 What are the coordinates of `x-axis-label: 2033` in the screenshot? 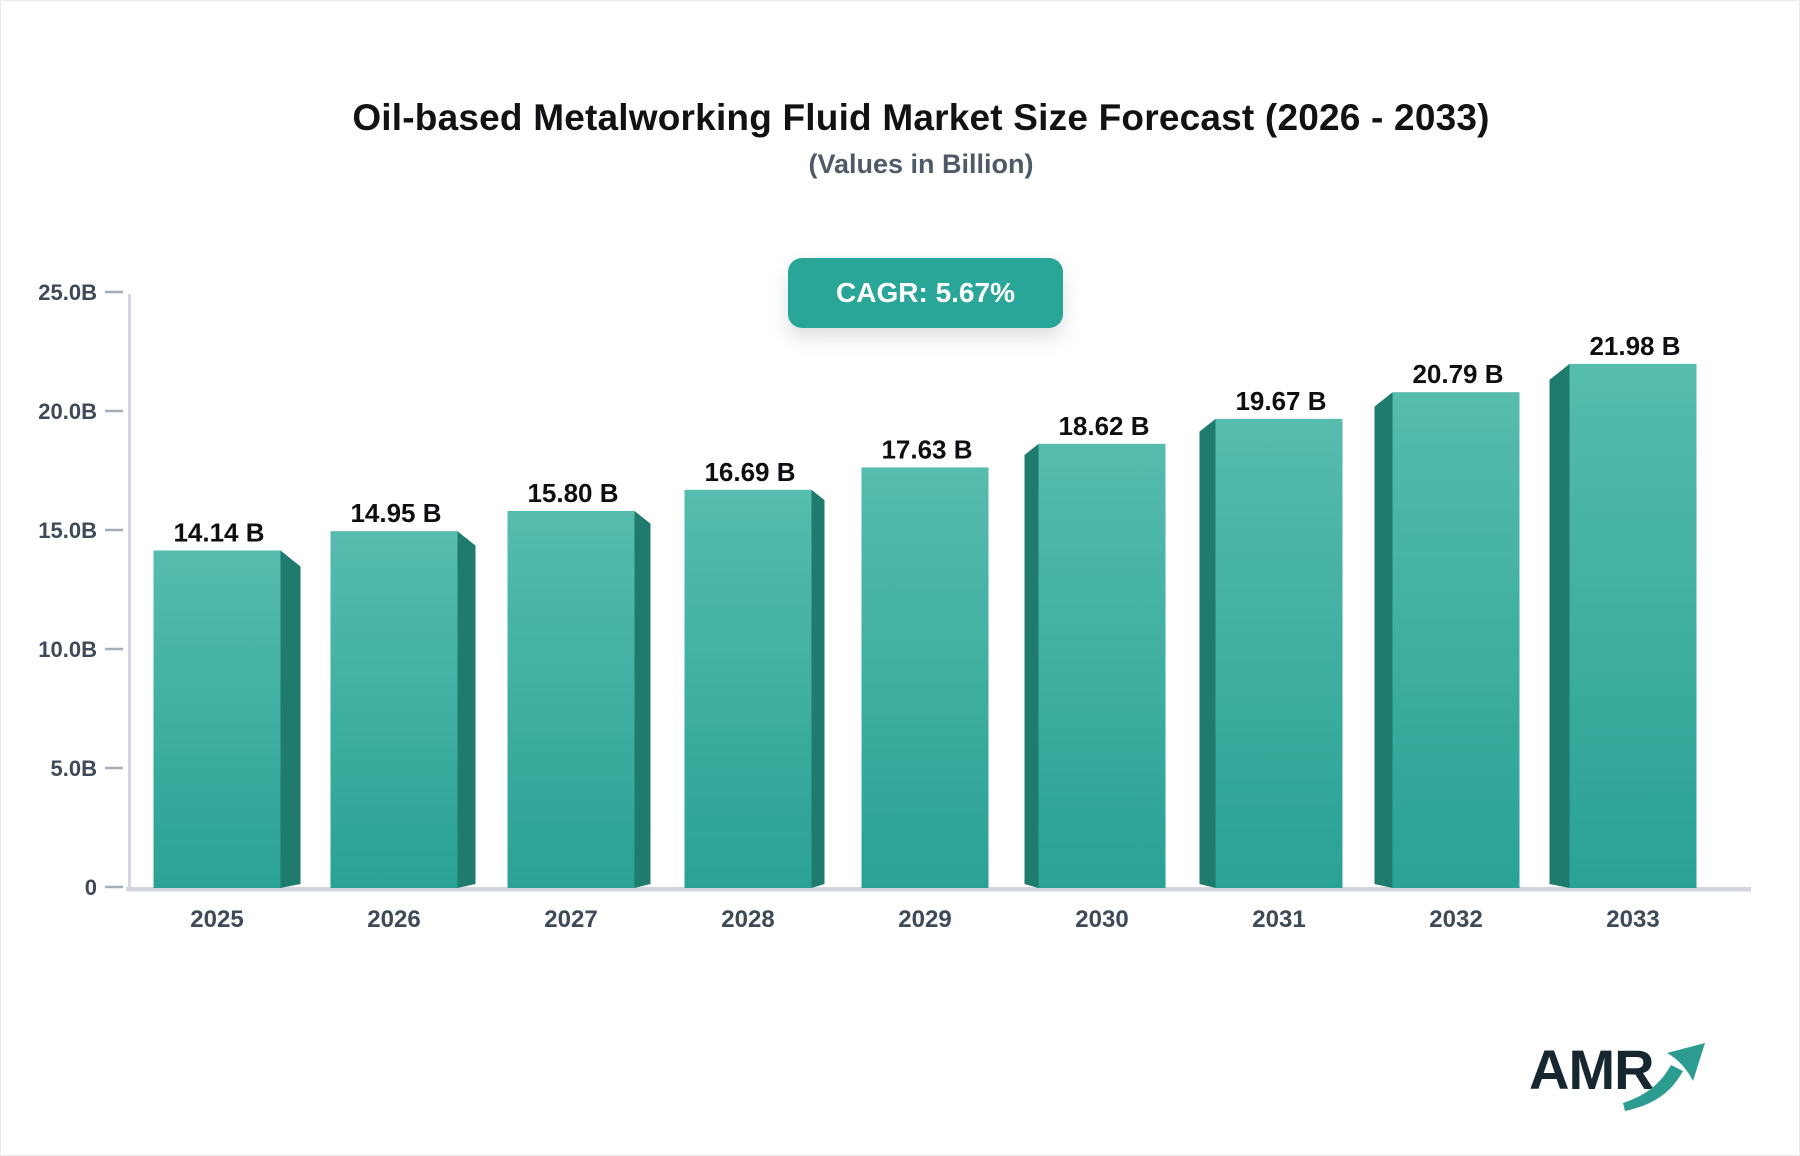 It's located at (1632, 919).